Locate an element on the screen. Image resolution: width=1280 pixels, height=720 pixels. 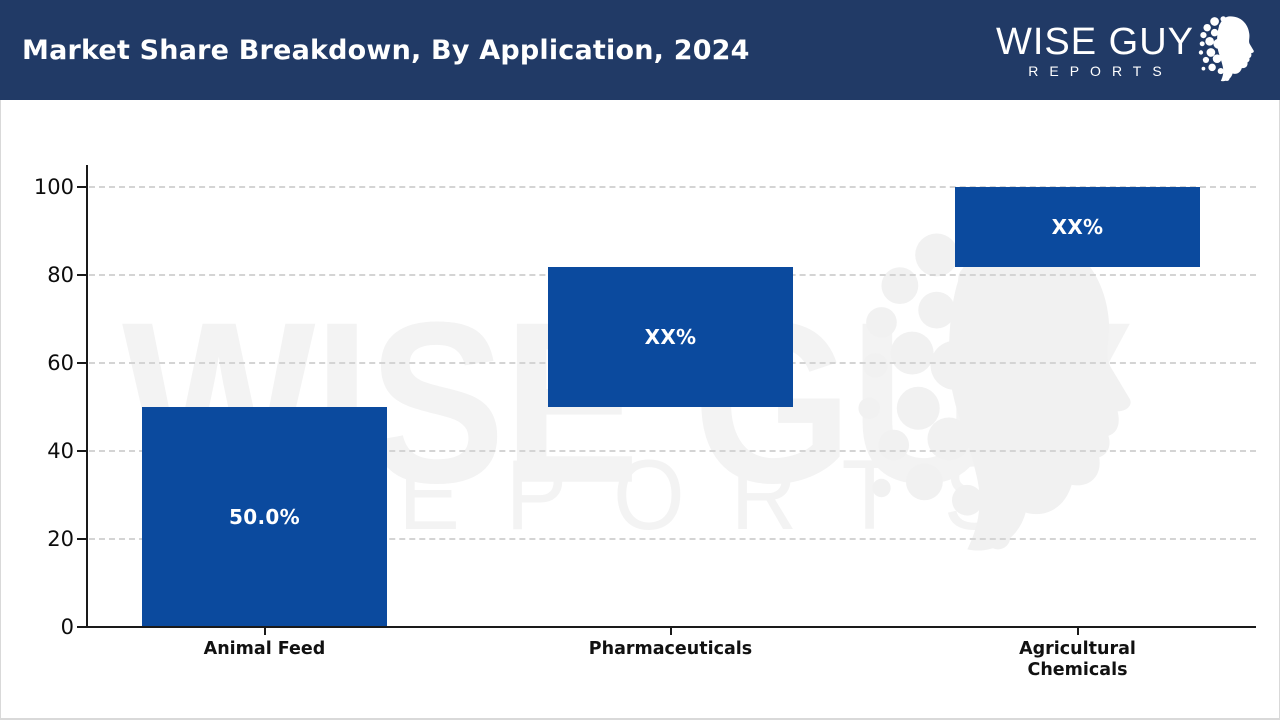
category-label-animal-feed: Animal Feed is located at coordinates (264, 649).